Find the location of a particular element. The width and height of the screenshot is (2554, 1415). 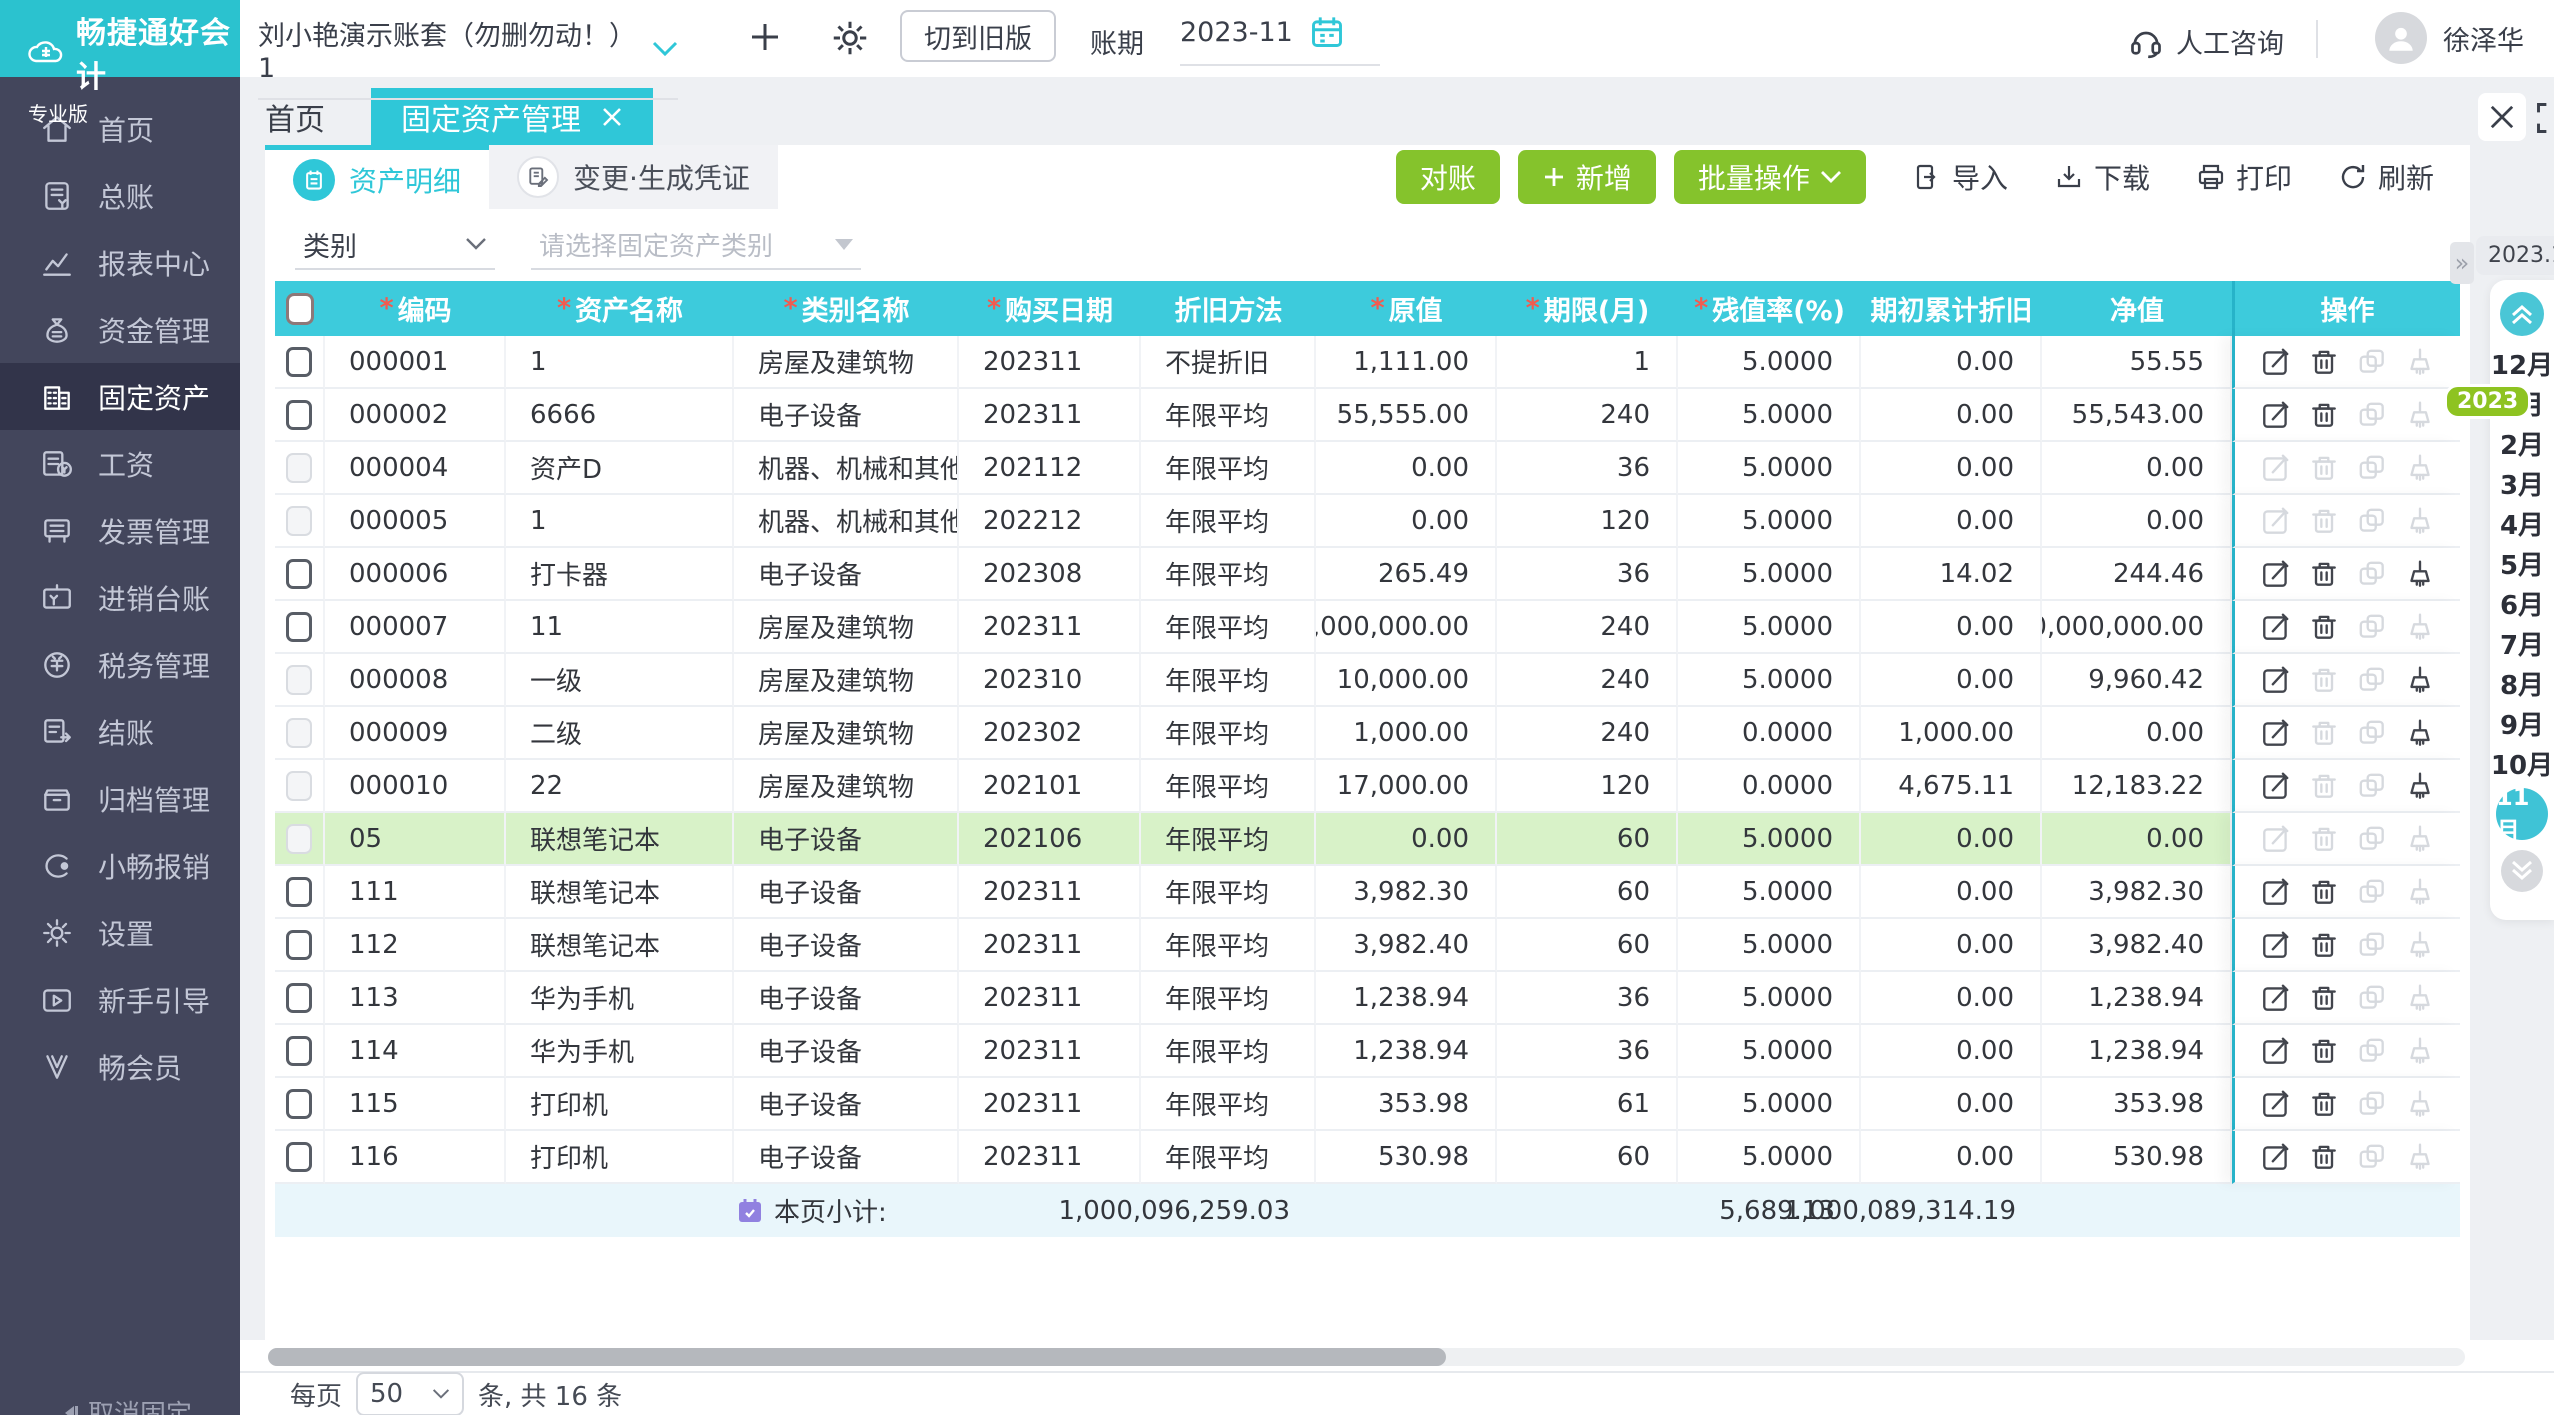

sidebar-item-archive: 归档管理 is located at coordinates (120, 798).